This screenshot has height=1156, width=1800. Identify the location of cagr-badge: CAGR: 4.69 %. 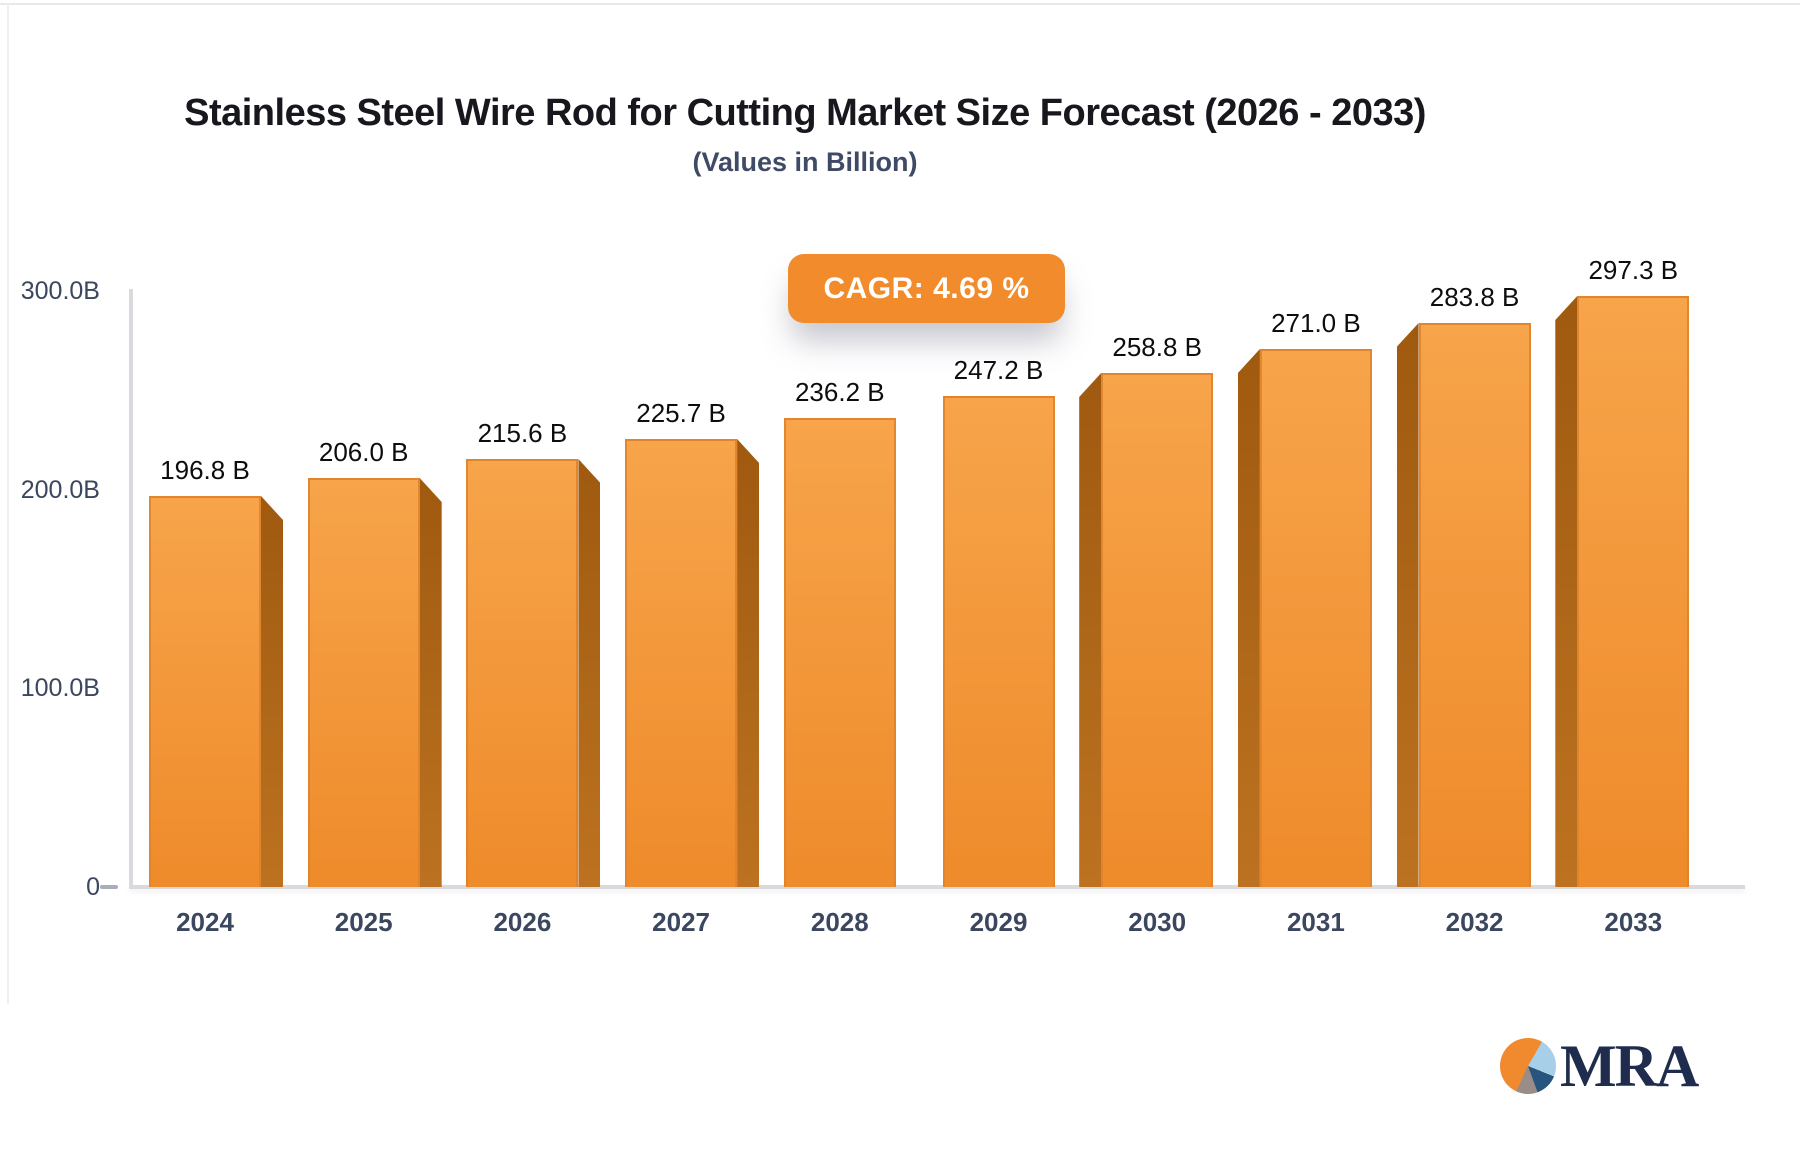
(926, 288).